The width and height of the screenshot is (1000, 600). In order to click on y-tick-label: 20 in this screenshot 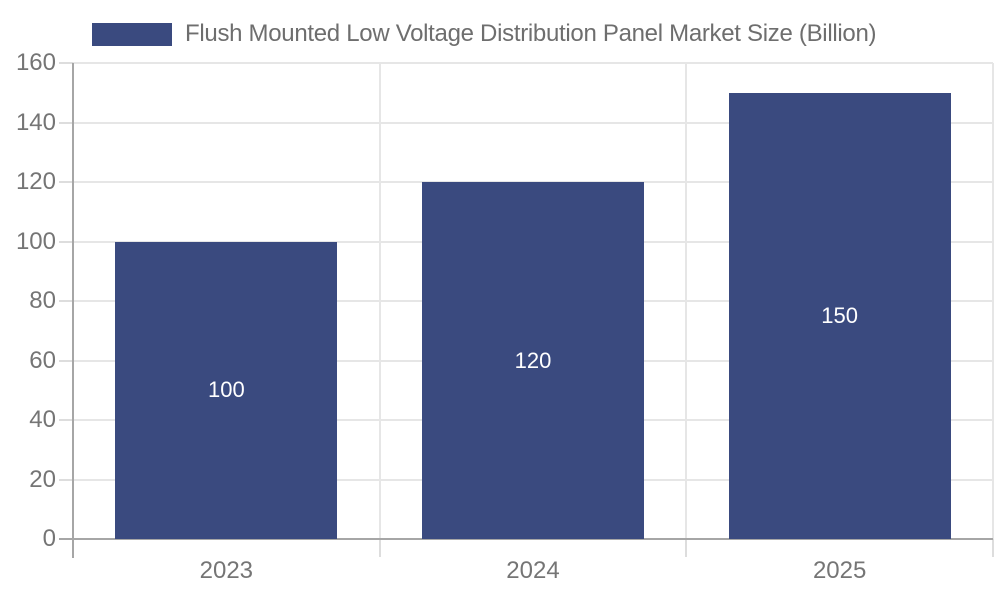, I will do `click(42, 479)`.